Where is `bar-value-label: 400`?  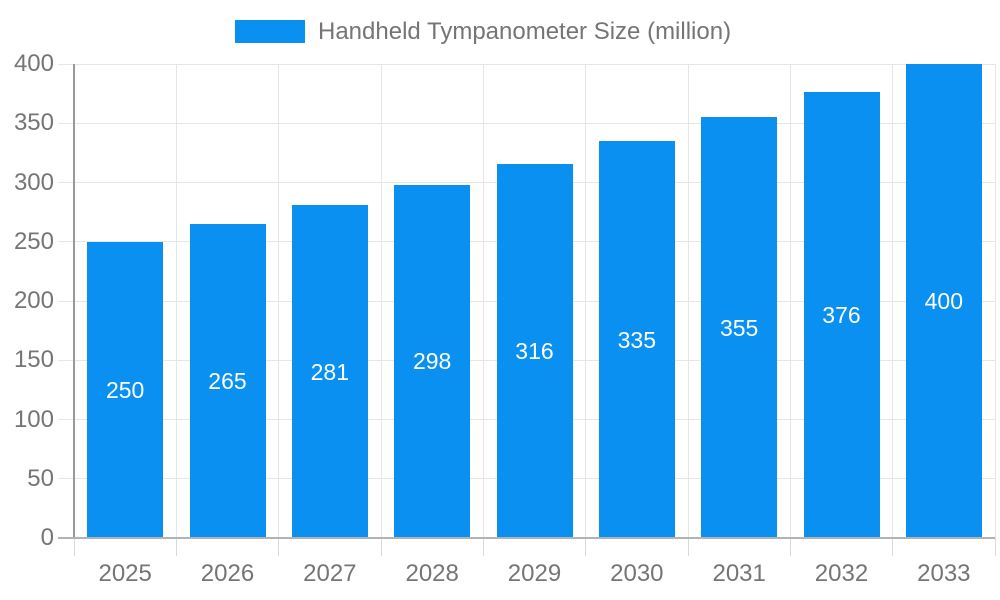
bar-value-label: 400 is located at coordinates (943, 301).